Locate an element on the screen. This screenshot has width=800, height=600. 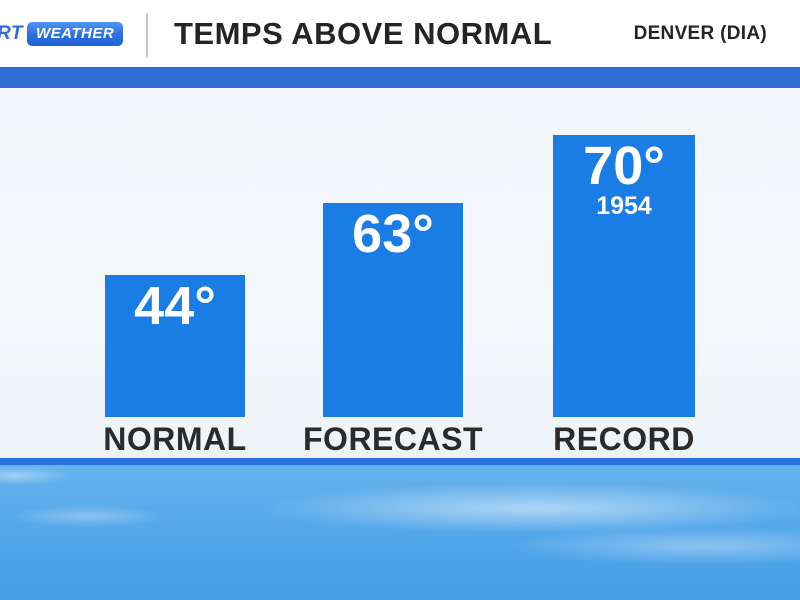
station-logo: RT WEATHER is located at coordinates (62, 33).